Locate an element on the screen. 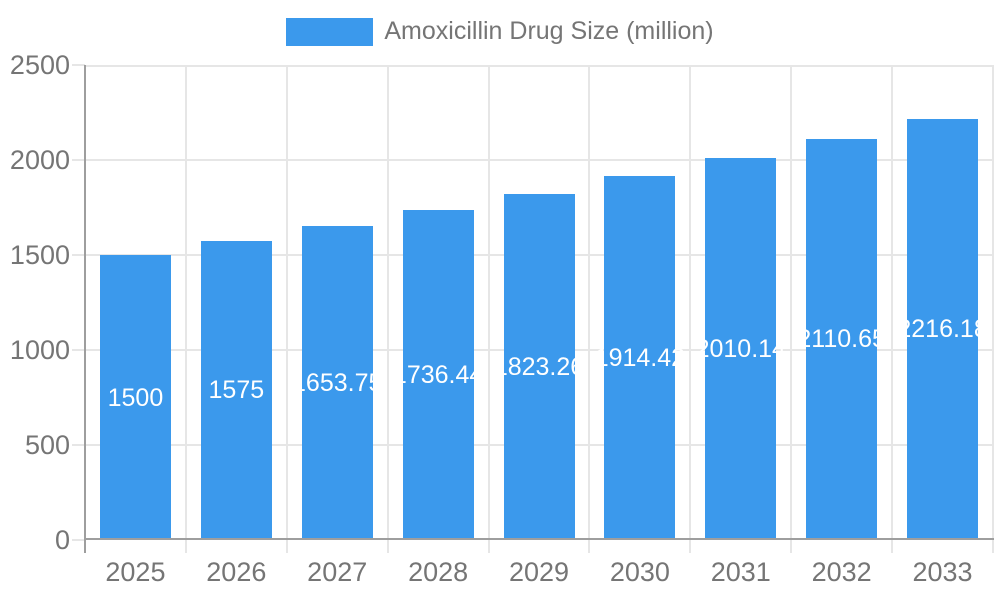 The height and width of the screenshot is (600, 1000). bar-2030 is located at coordinates (640, 358).